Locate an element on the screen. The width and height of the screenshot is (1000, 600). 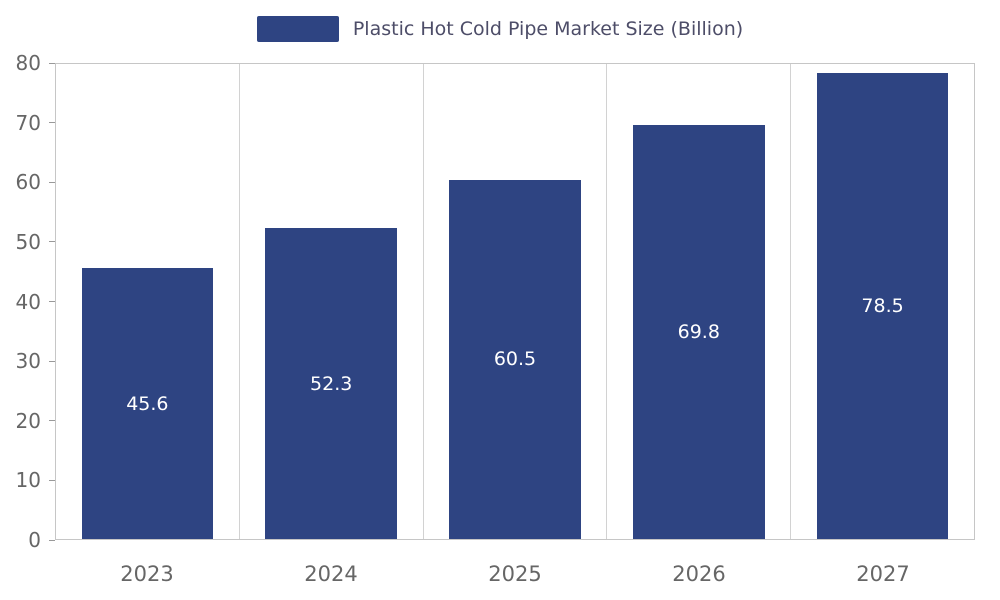
bar-value-label: 60.5 is located at coordinates (515, 359).